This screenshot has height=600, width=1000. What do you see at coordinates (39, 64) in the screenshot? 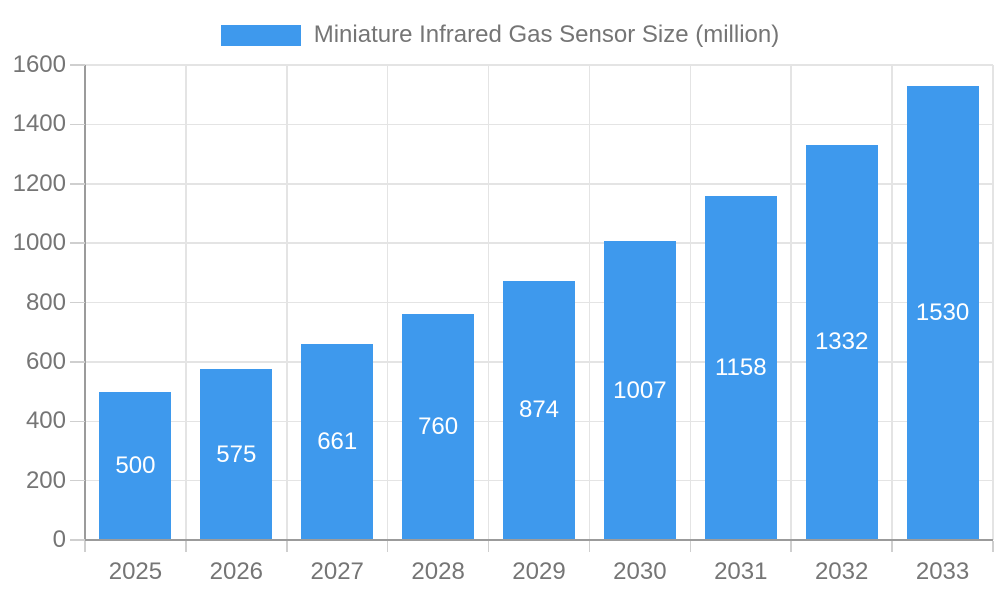
I see `y-axis-label-1600: 1600` at bounding box center [39, 64].